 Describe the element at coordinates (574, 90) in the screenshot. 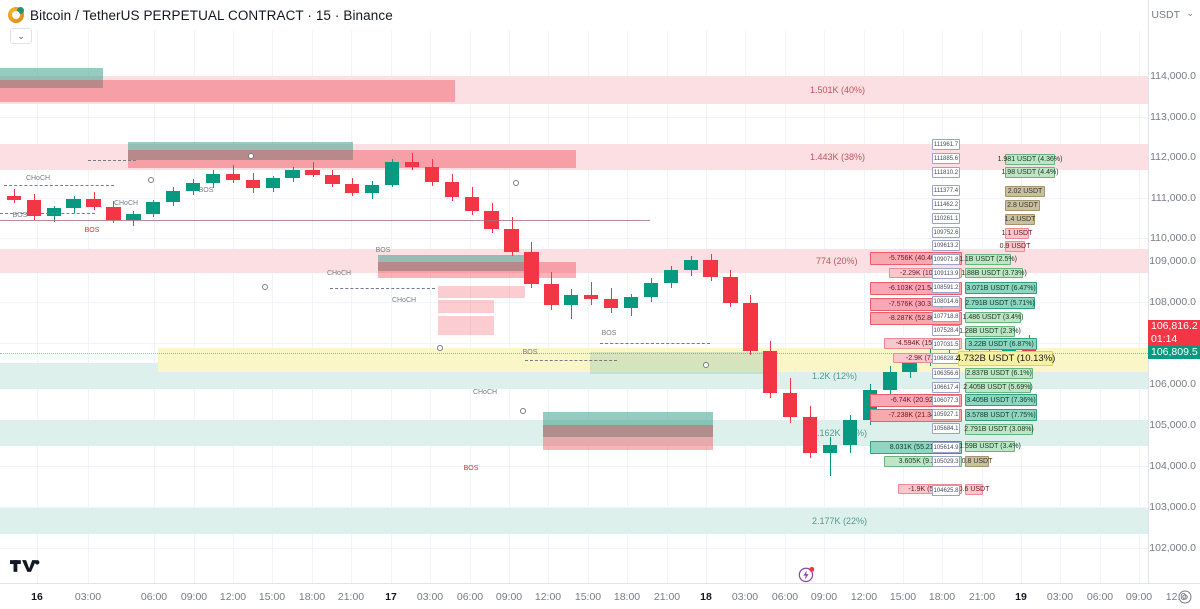

I see `band-1501k` at that location.